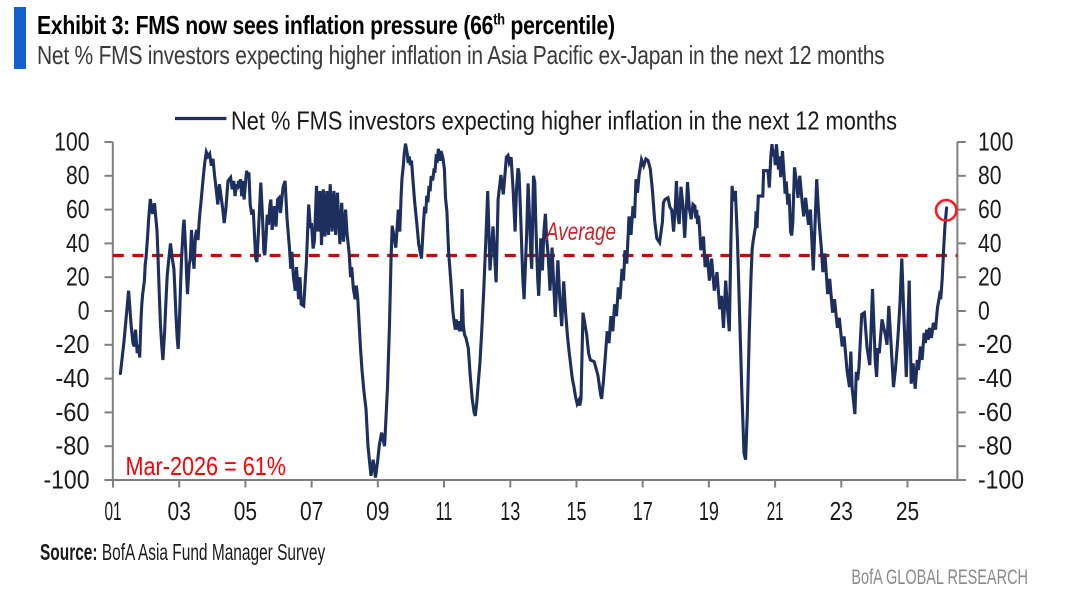 This screenshot has height=592, width=1080. Describe the element at coordinates (245, 511) in the screenshot. I see `svg-text: 05` at that location.